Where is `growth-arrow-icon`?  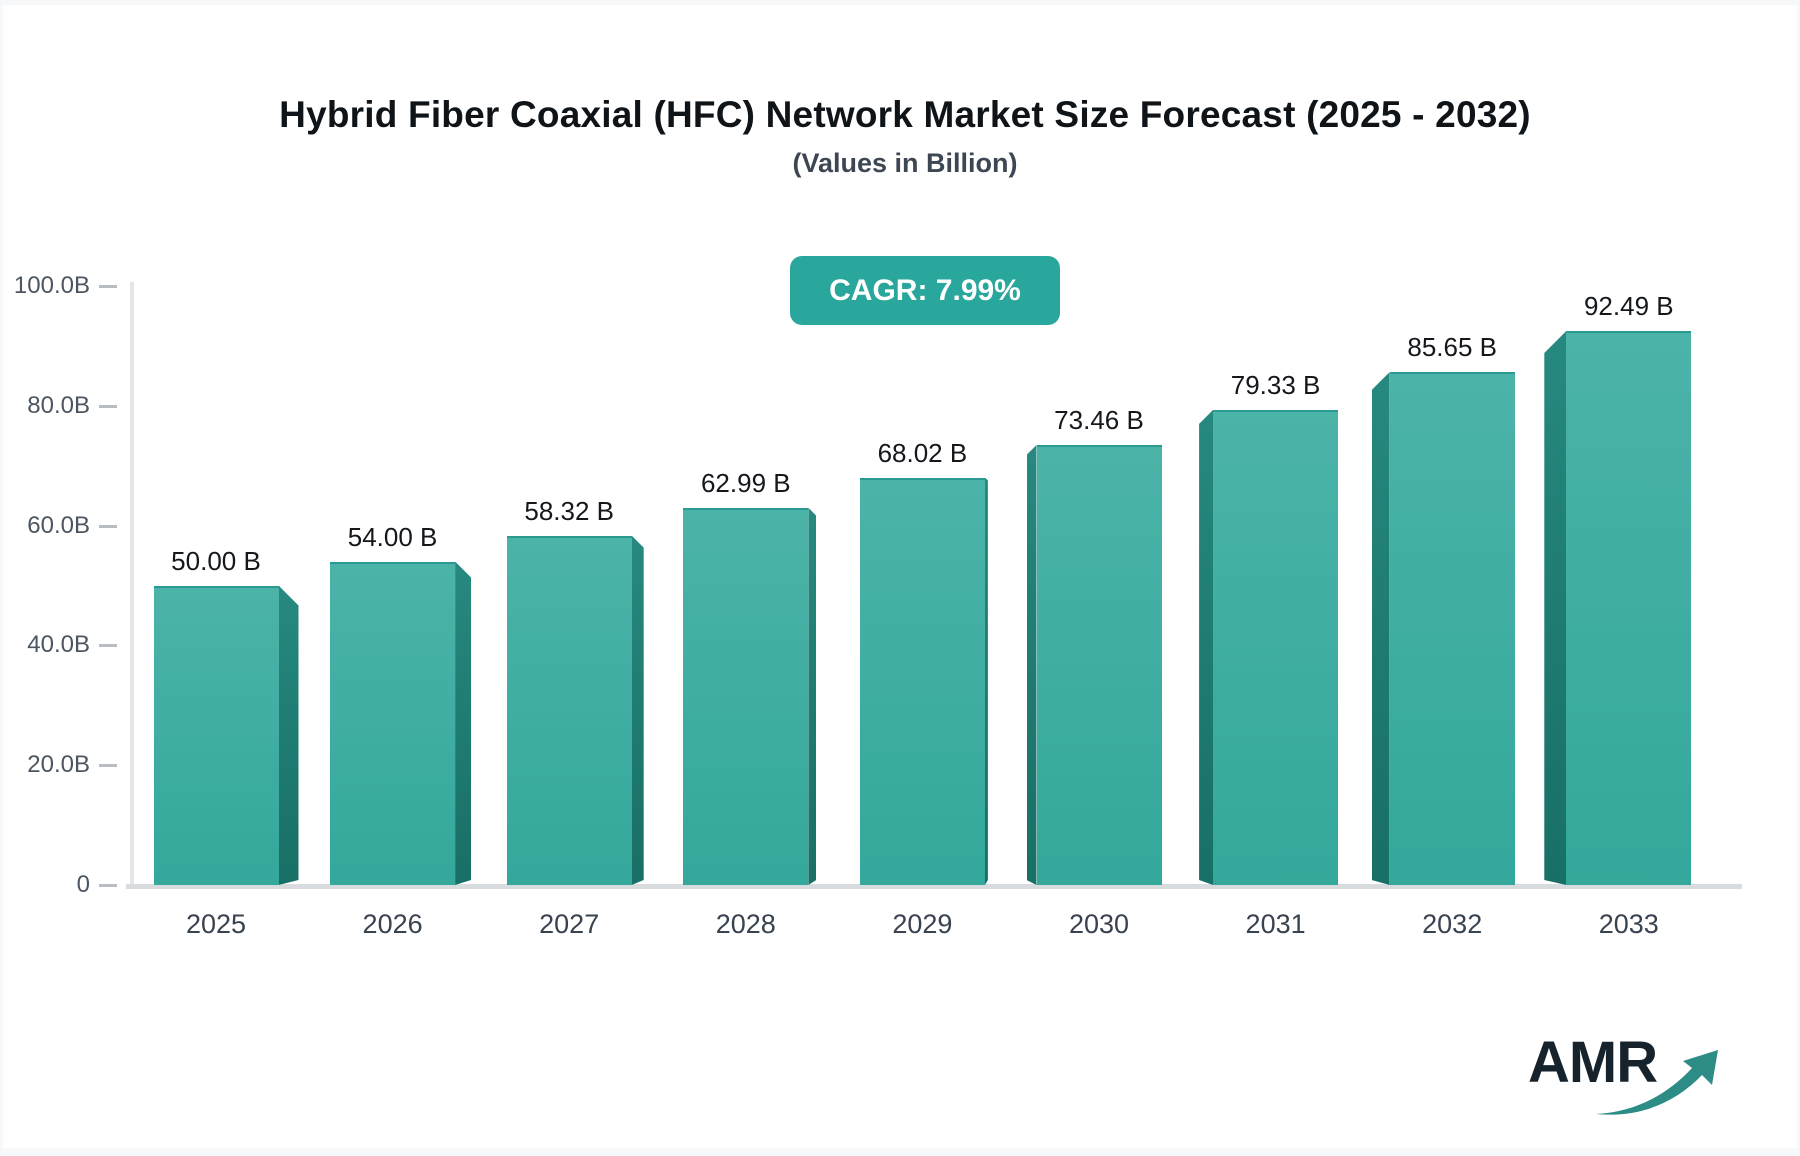
growth-arrow-icon is located at coordinates (1657, 1082).